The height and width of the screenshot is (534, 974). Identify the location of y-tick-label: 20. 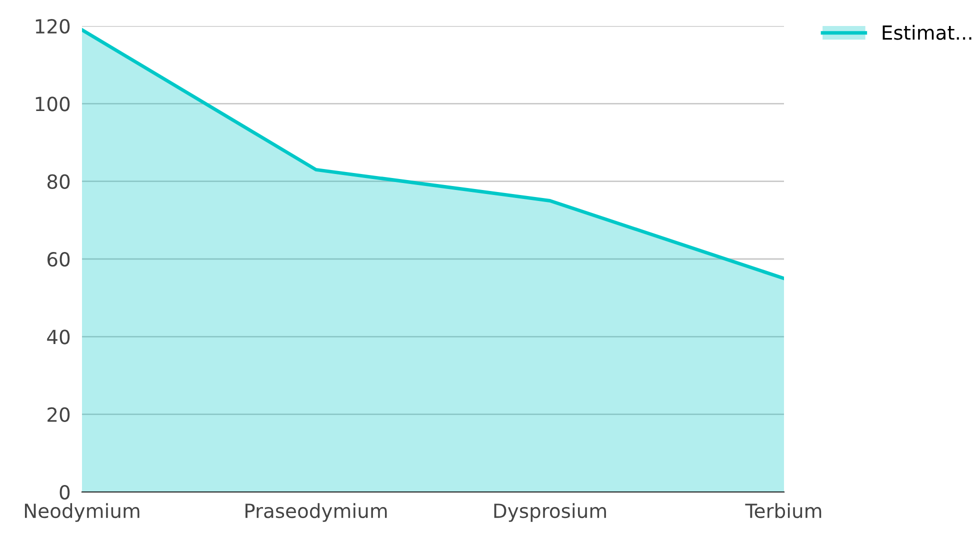
(59, 414).